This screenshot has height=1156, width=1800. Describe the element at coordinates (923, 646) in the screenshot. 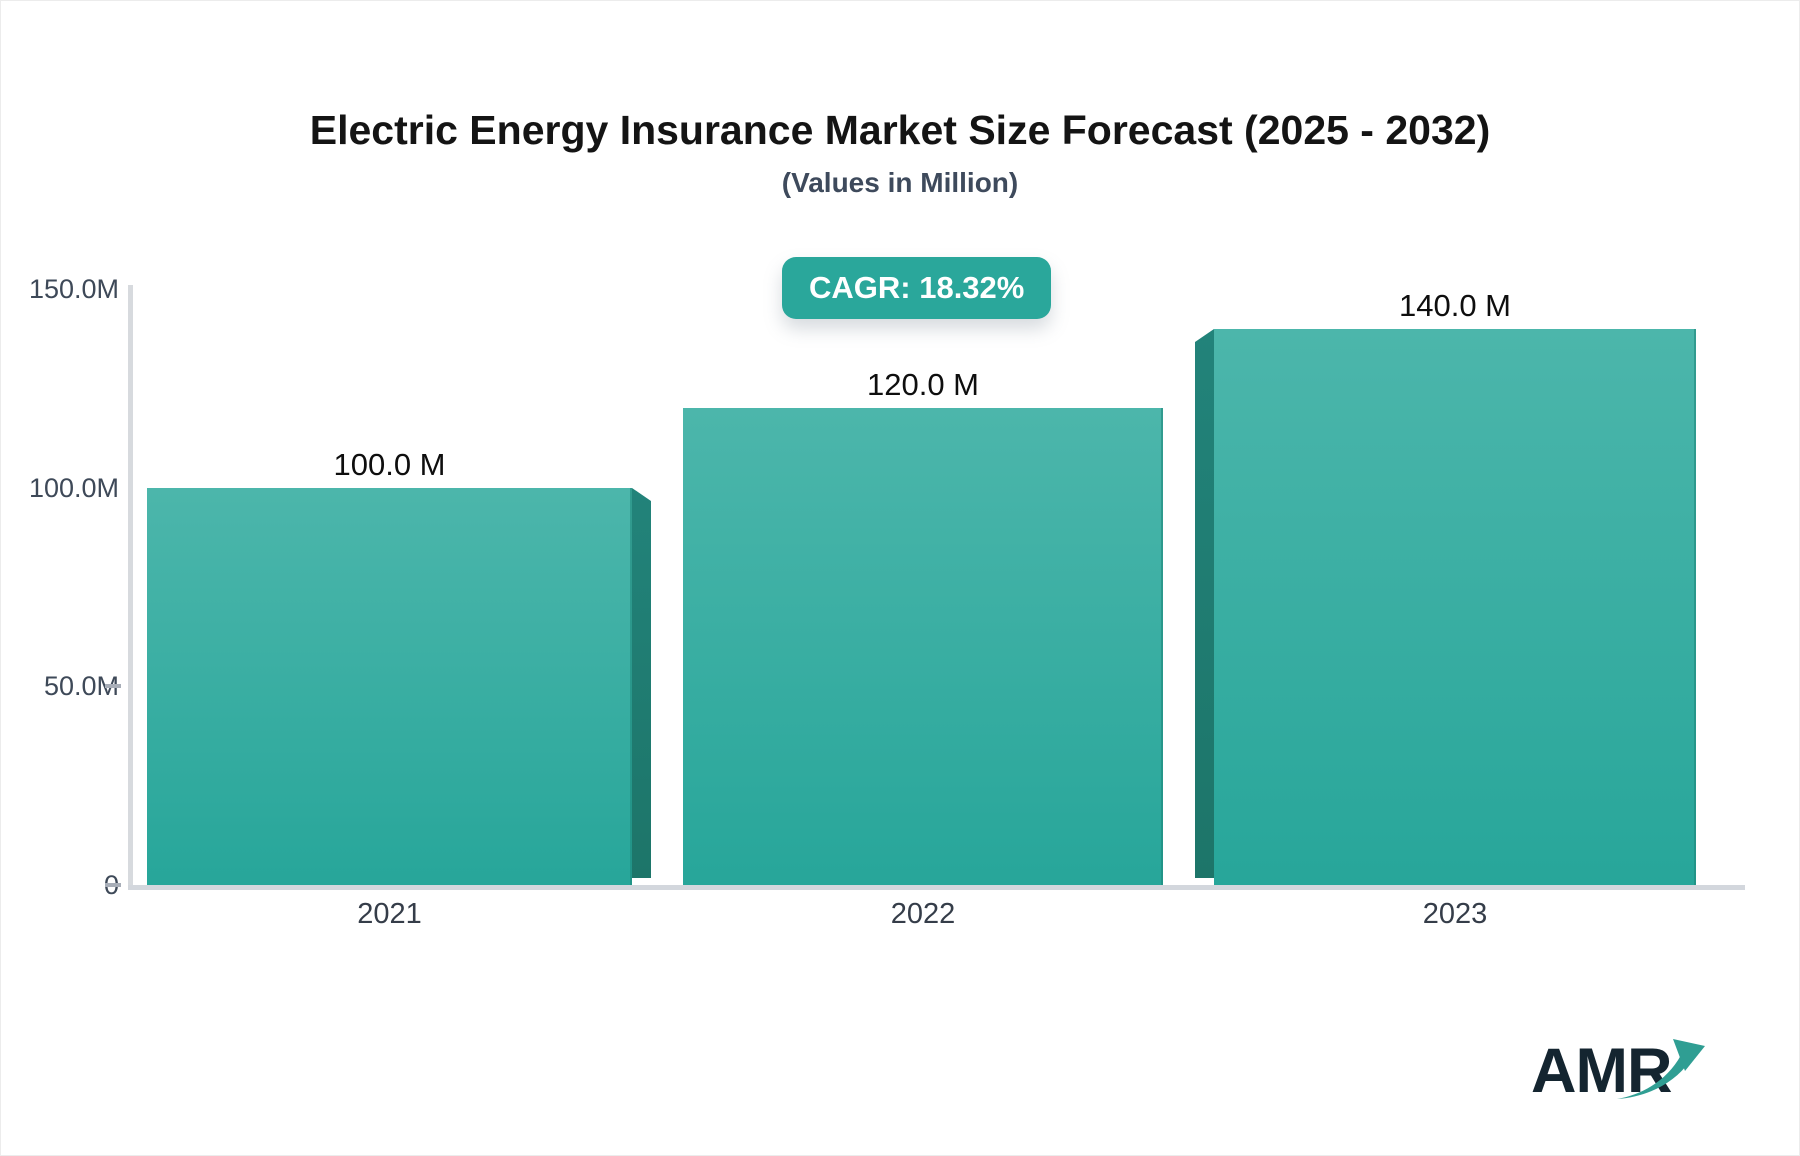

I see `bar-2022` at that location.